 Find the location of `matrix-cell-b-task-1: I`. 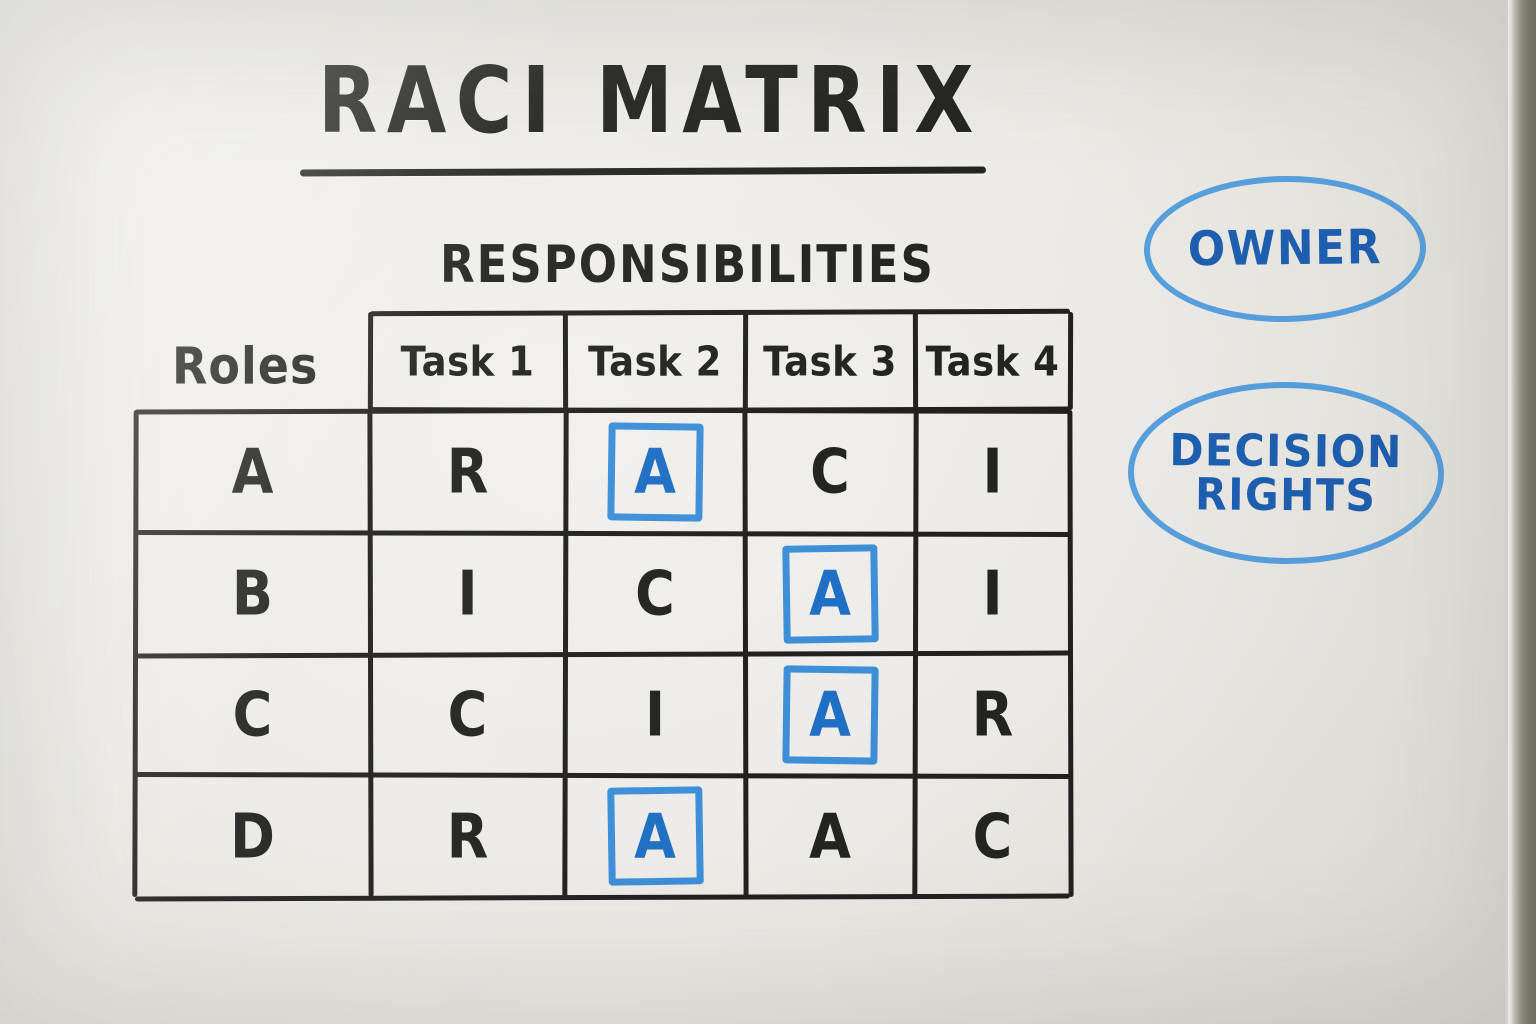

matrix-cell-b-task-1: I is located at coordinates (467, 593).